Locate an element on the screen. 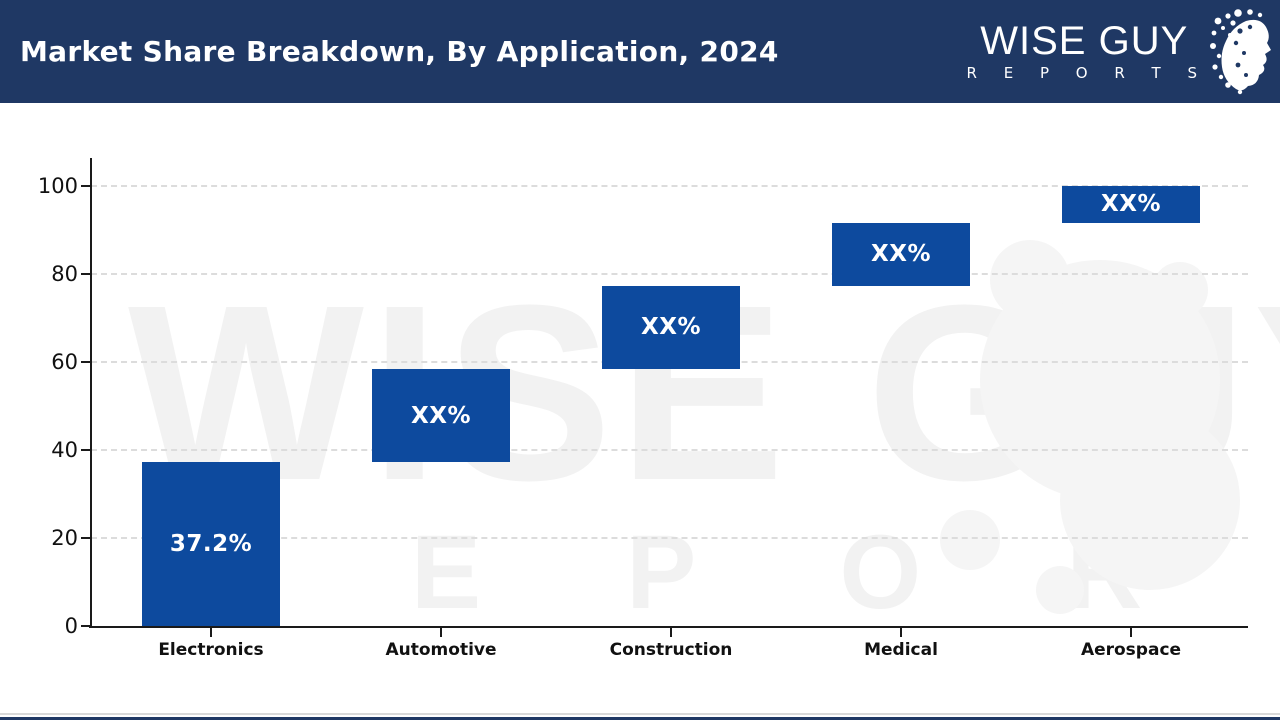 The height and width of the screenshot is (720, 1280). brand-subname: R E P O R T S is located at coordinates (1087, 73).